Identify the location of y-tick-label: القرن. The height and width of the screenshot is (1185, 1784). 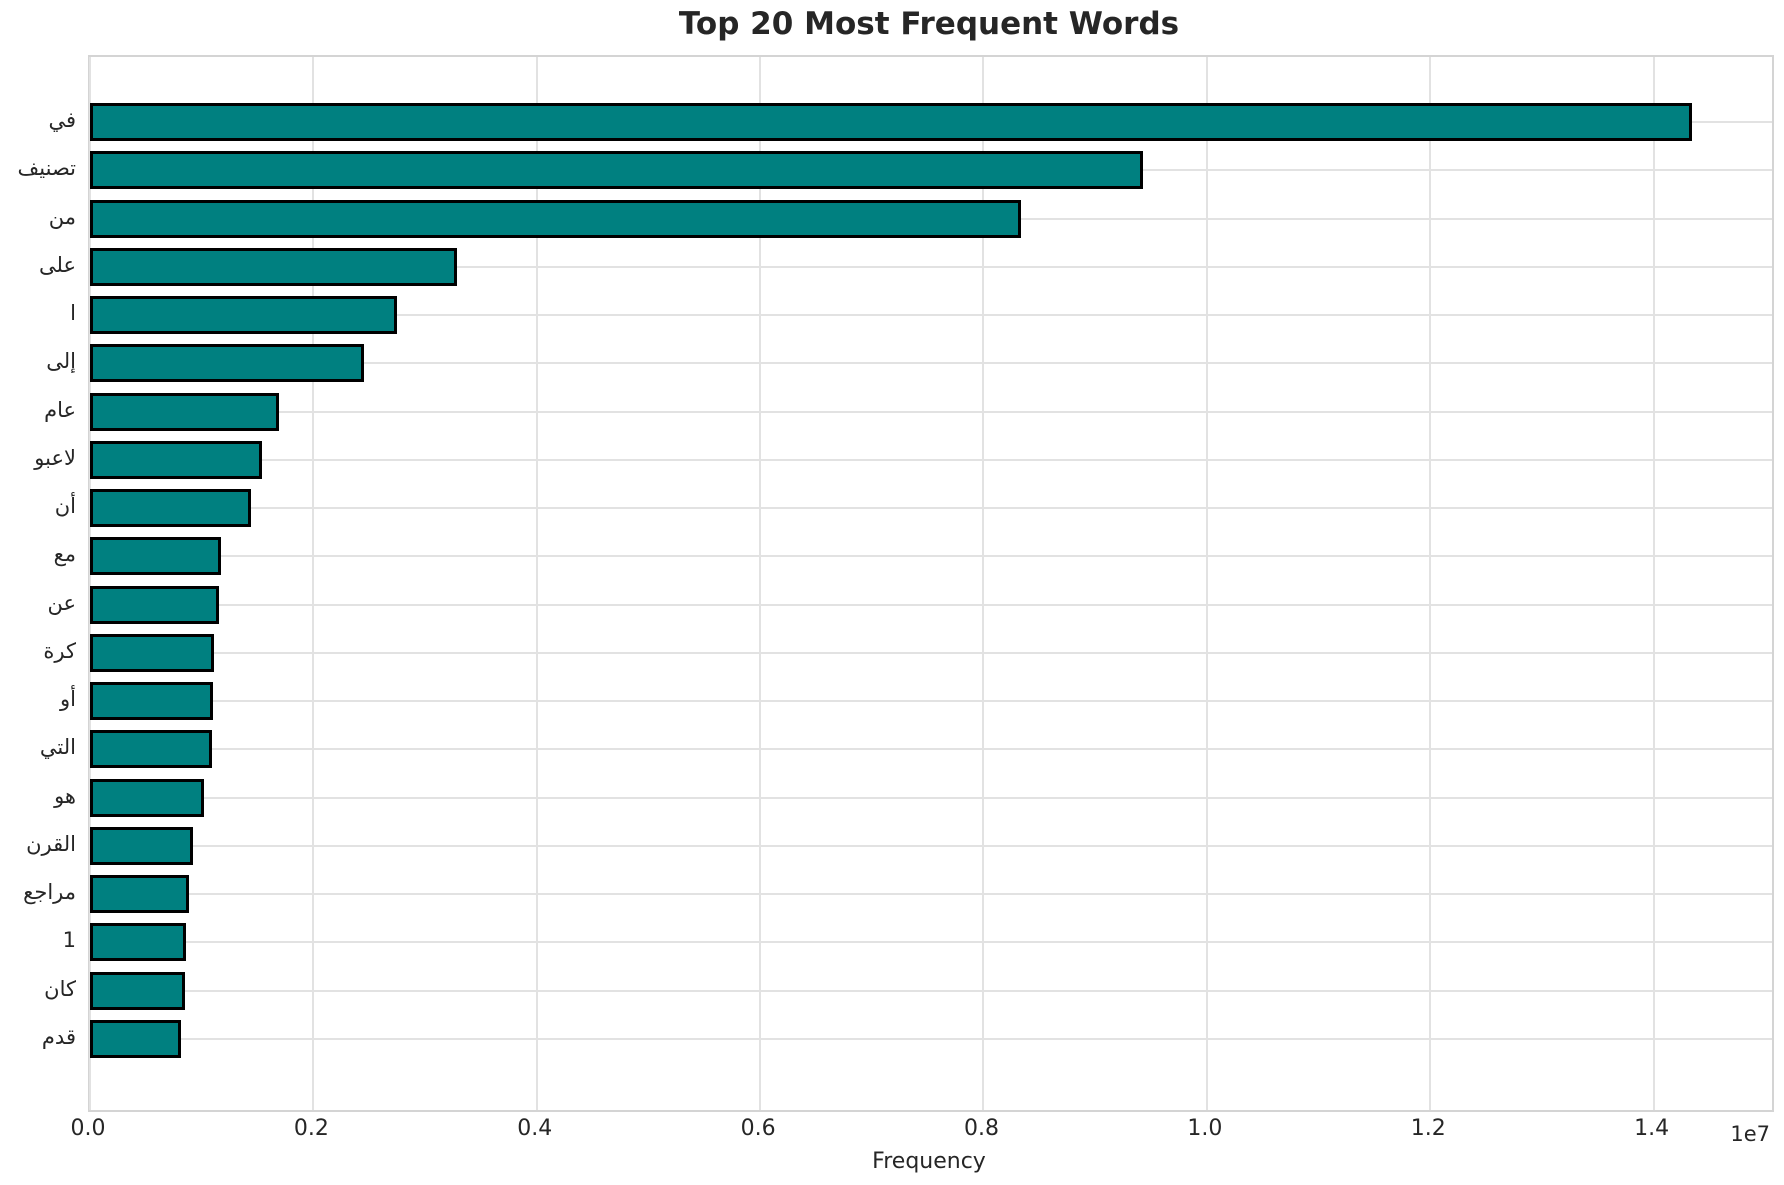
(51, 843).